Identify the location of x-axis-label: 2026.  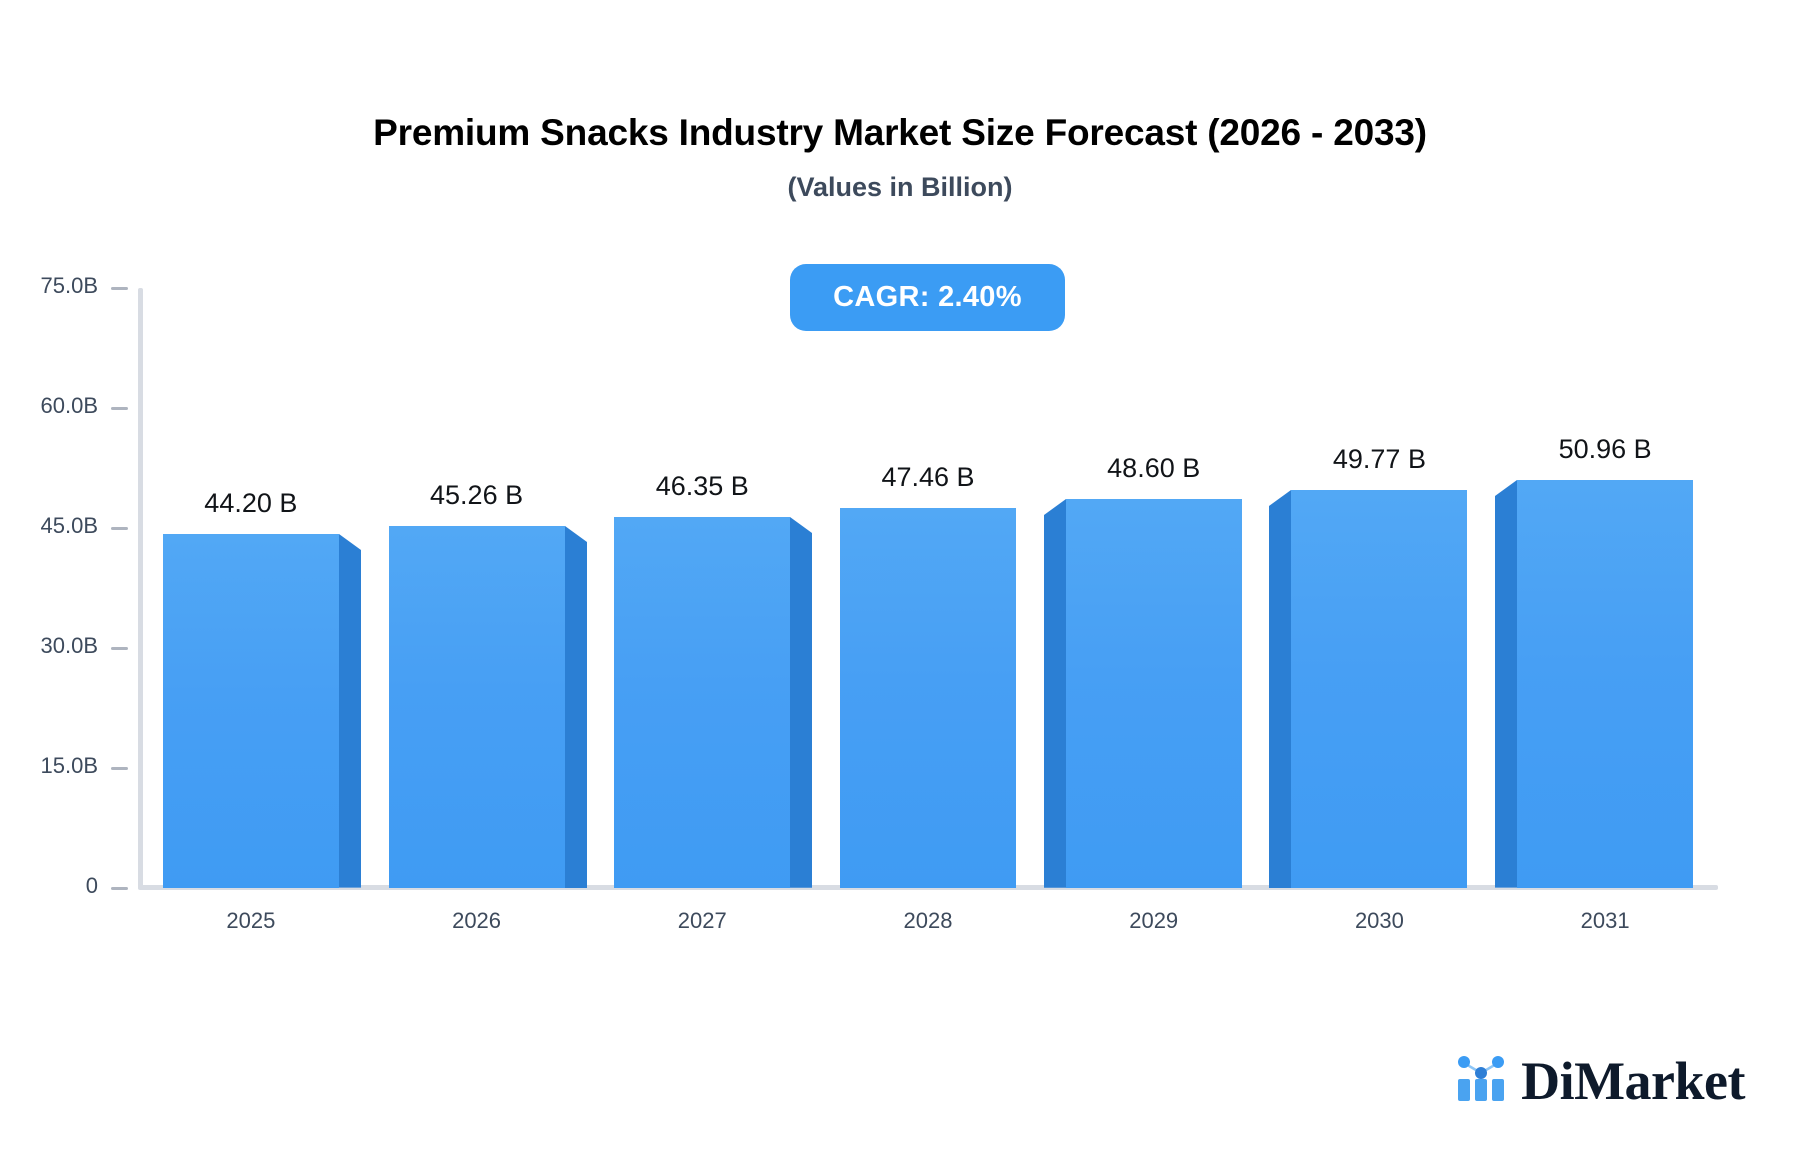
(477, 920).